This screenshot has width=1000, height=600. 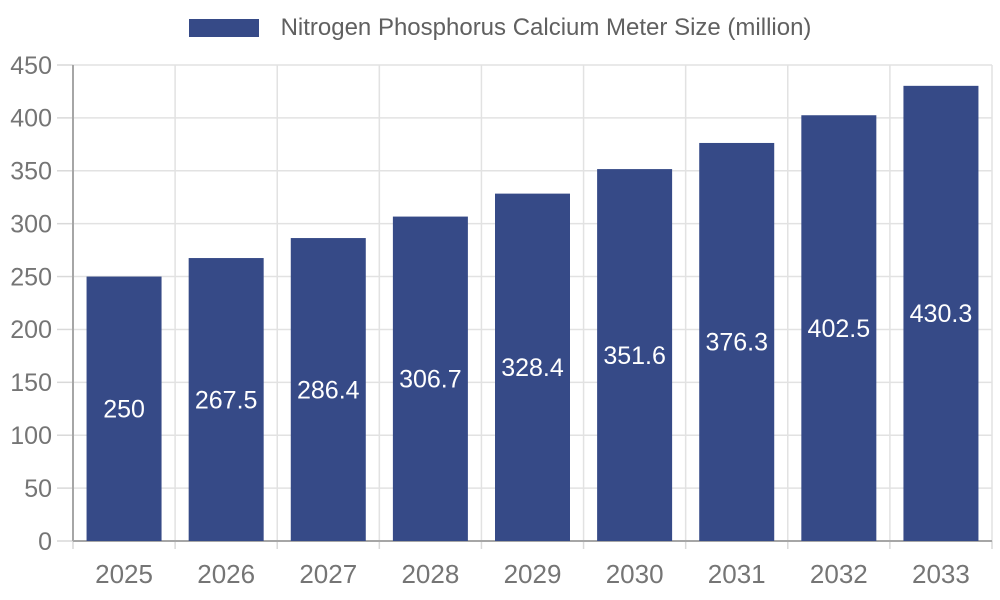 I want to click on y-tick-label: 200, so click(x=31, y=330).